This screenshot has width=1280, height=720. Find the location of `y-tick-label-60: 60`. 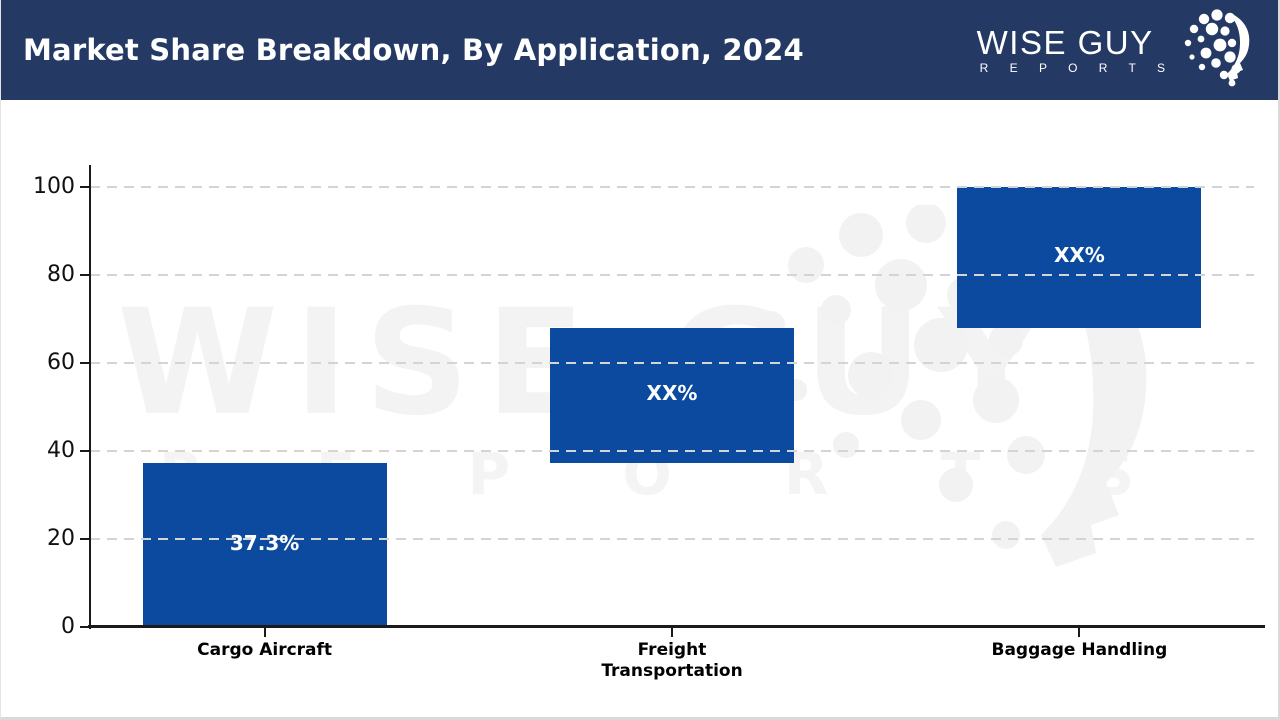

y-tick-label-60: 60 is located at coordinates (61, 362).